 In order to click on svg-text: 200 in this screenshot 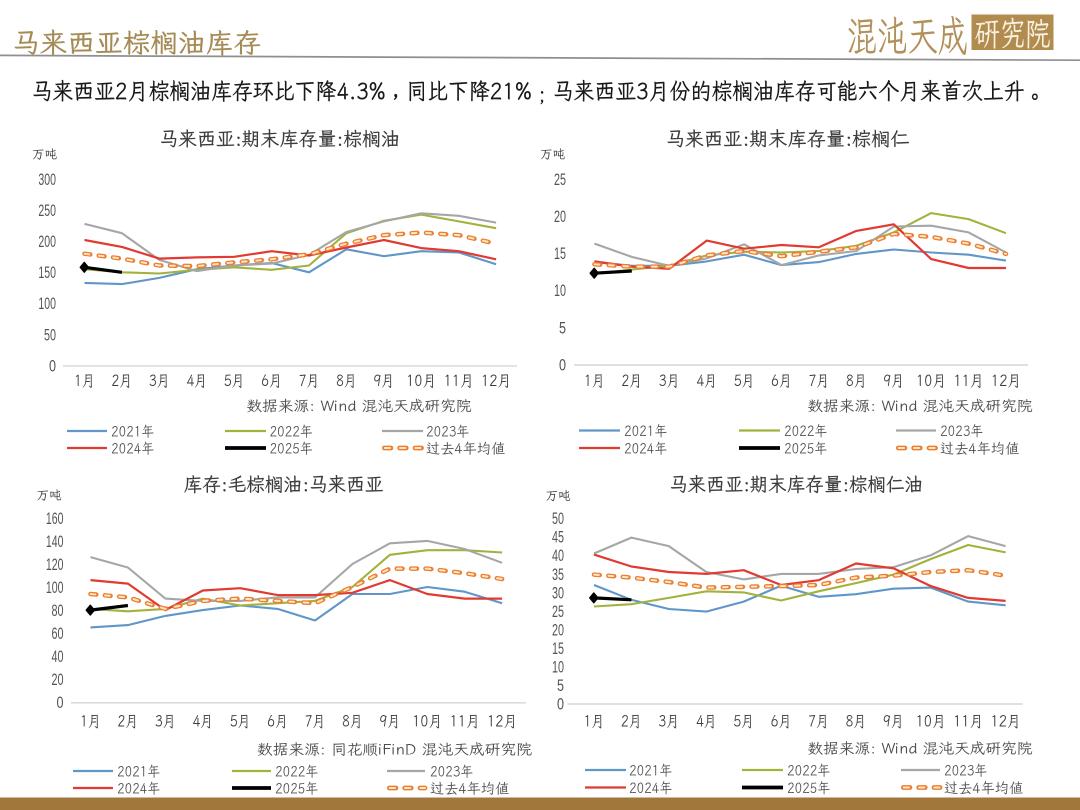, I will do `click(47, 241)`.